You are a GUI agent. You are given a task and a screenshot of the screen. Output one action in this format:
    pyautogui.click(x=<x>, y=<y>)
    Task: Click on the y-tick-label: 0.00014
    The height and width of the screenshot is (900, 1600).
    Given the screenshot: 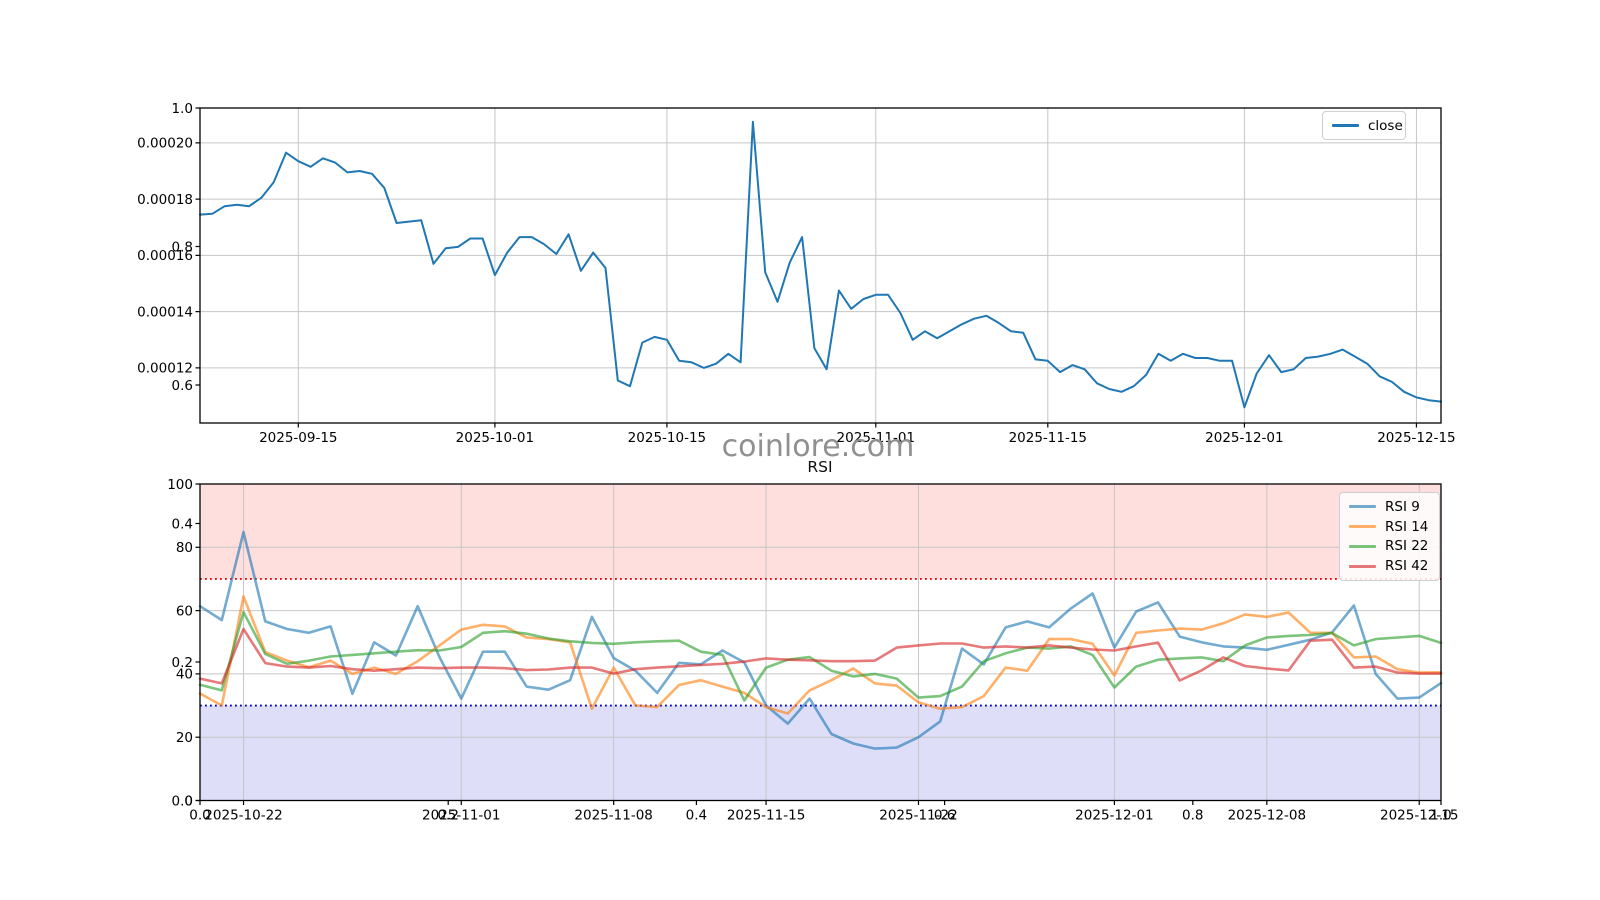 What is the action you would take?
    pyautogui.click(x=165, y=312)
    